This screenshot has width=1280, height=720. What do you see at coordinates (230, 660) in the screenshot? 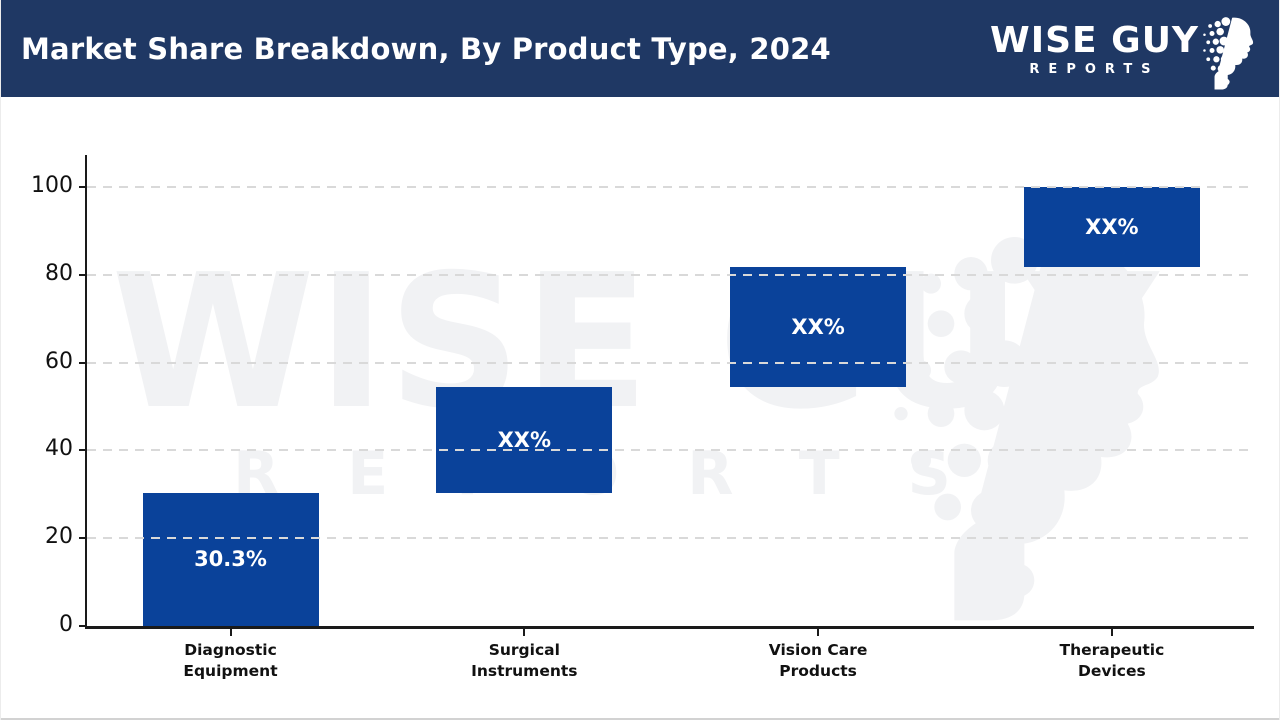
I see `x-tick-label: Diagnostic Equipment` at bounding box center [230, 660].